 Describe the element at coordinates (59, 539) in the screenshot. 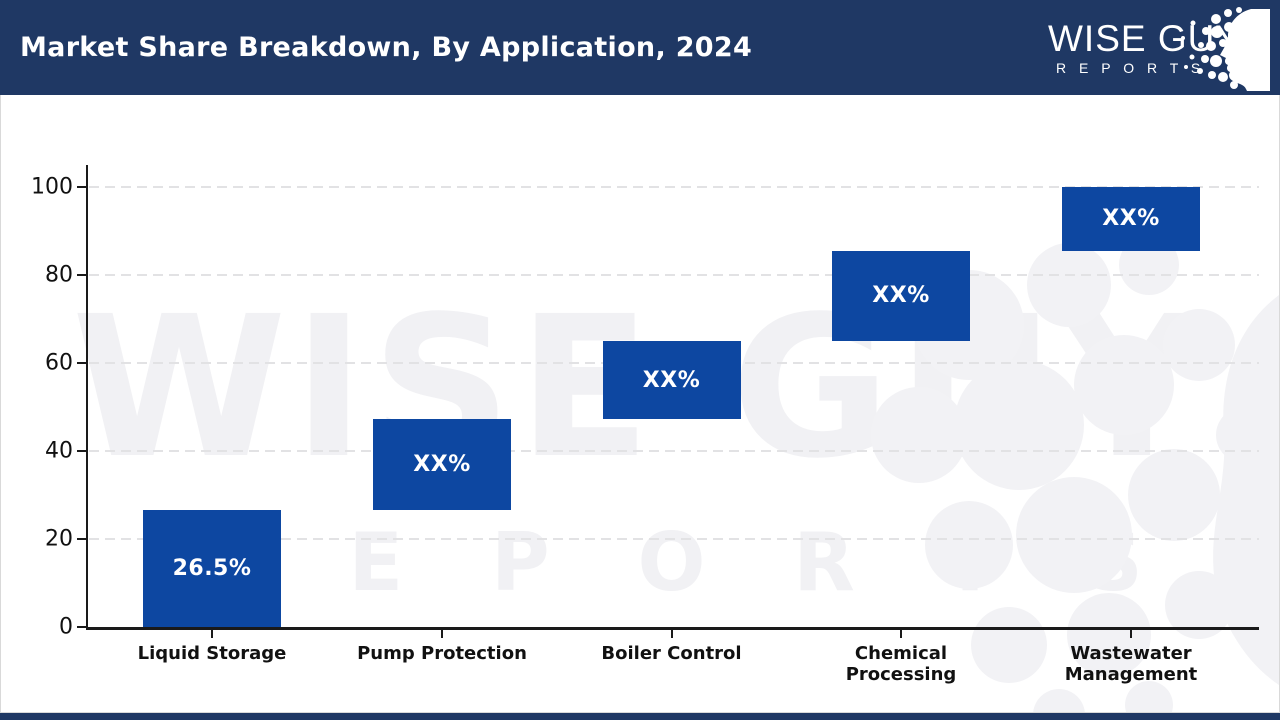

I see `y-tick-label-20: 20` at that location.